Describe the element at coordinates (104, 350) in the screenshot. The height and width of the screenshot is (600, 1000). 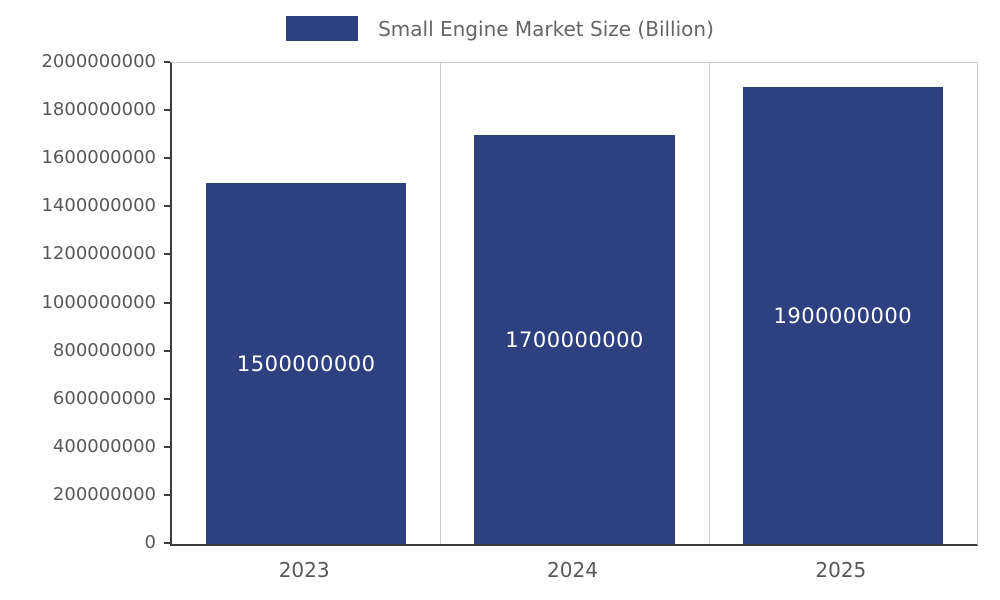
I see `y-axis-tick-label: 800000000` at that location.